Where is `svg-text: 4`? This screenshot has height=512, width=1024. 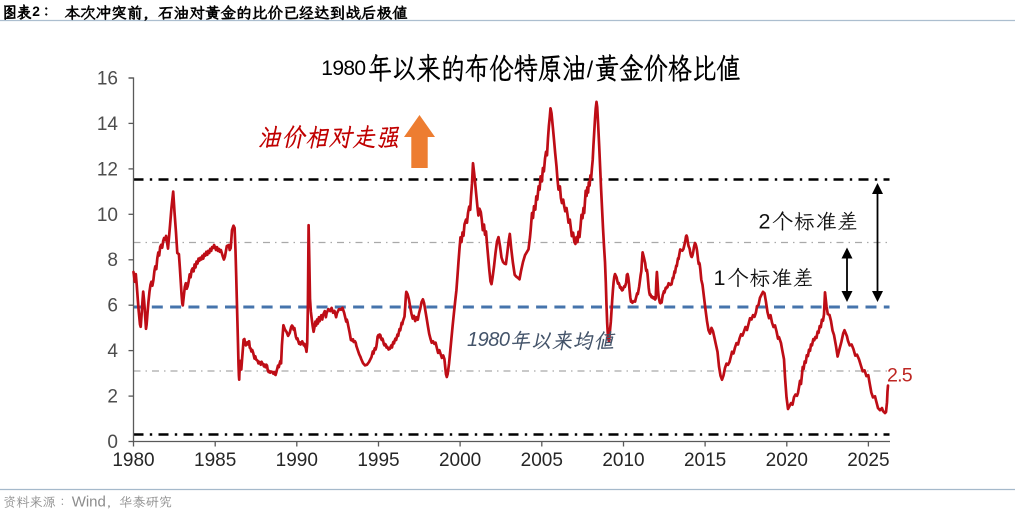 svg-text: 4 is located at coordinates (112, 351).